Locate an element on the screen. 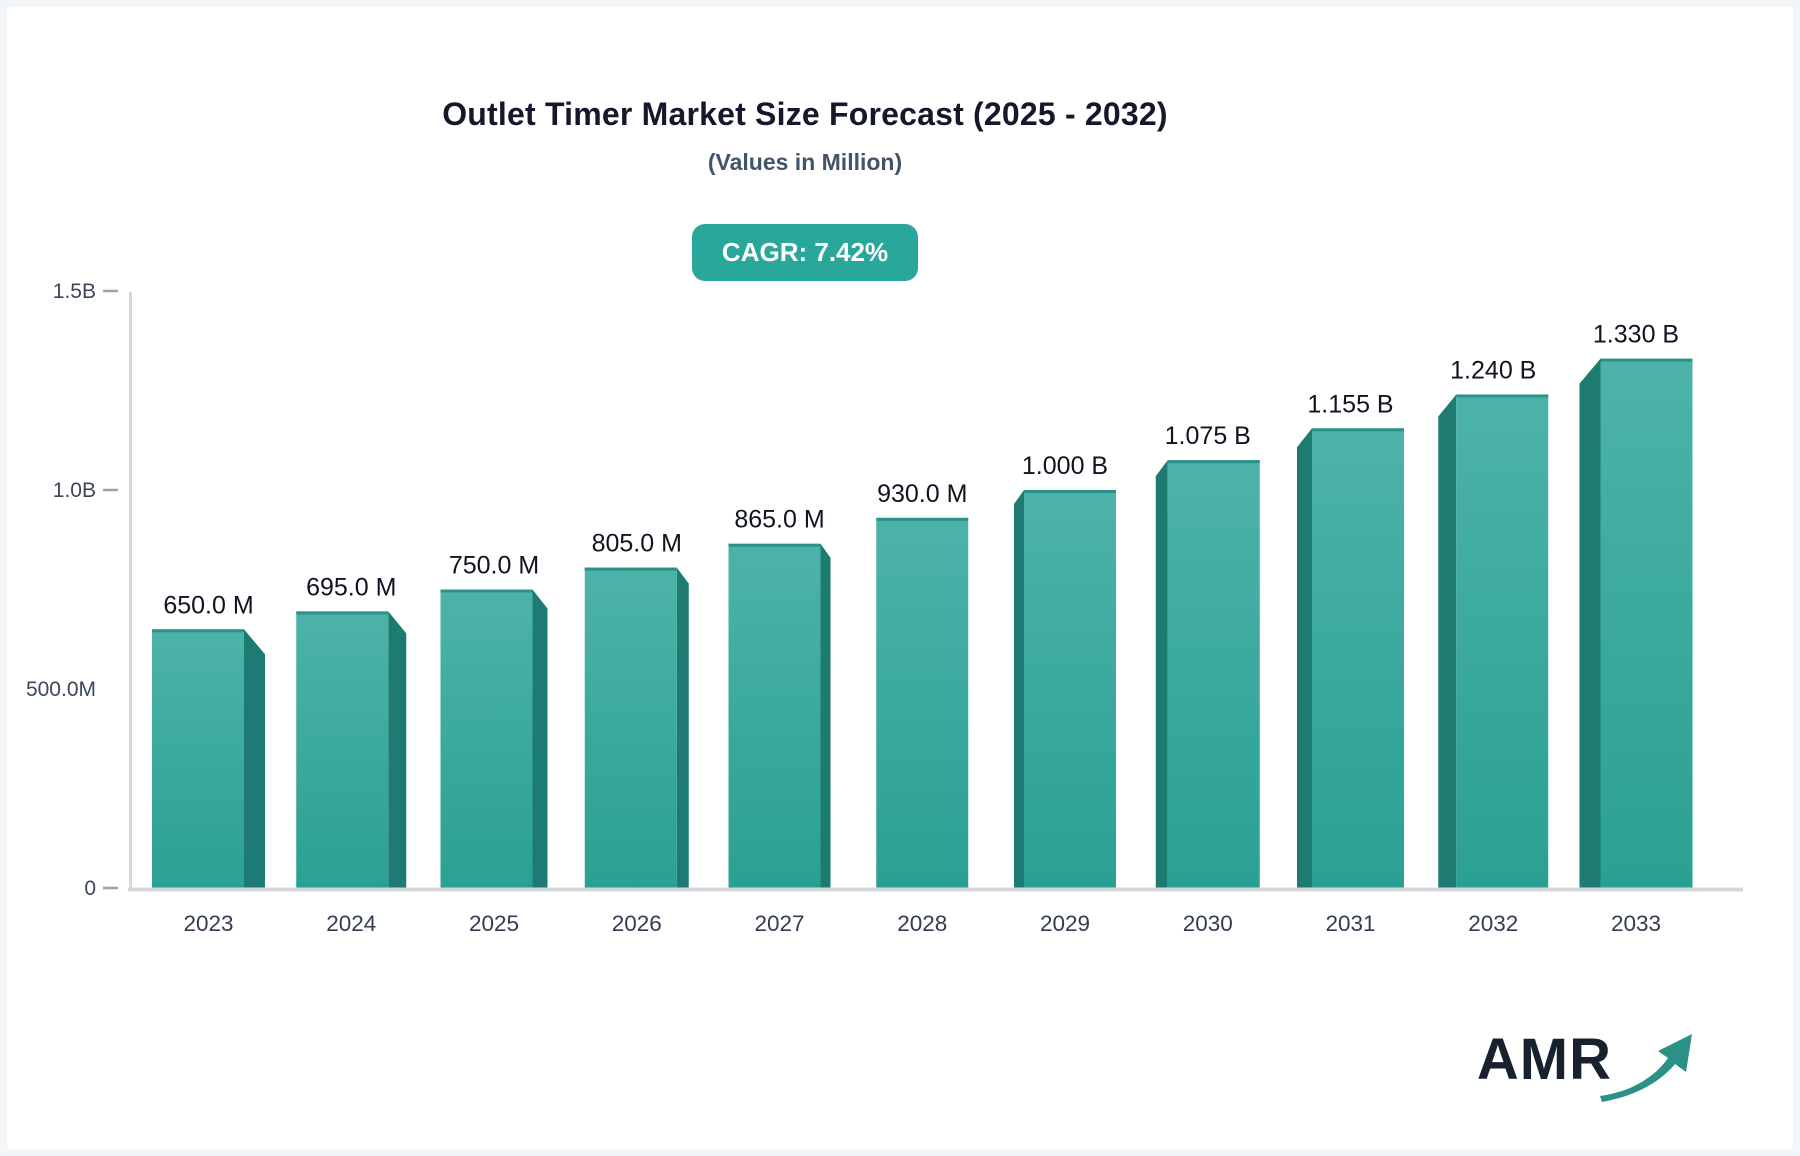 The width and height of the screenshot is (1800, 1156). bar-side-2032 is located at coordinates (1447, 641).